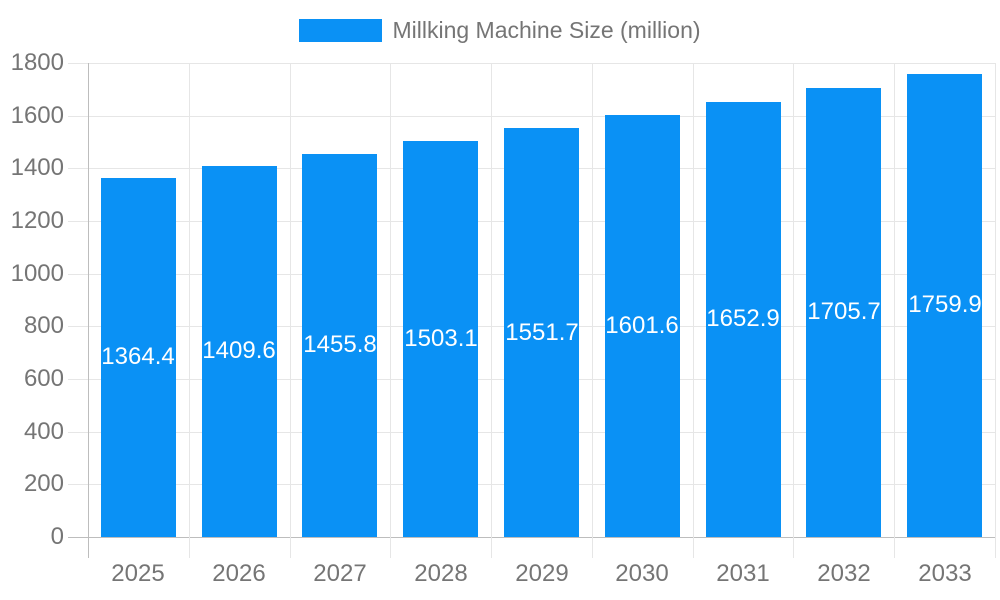  Describe the element at coordinates (43, 325) in the screenshot. I see `y-tick-label: 800` at that location.